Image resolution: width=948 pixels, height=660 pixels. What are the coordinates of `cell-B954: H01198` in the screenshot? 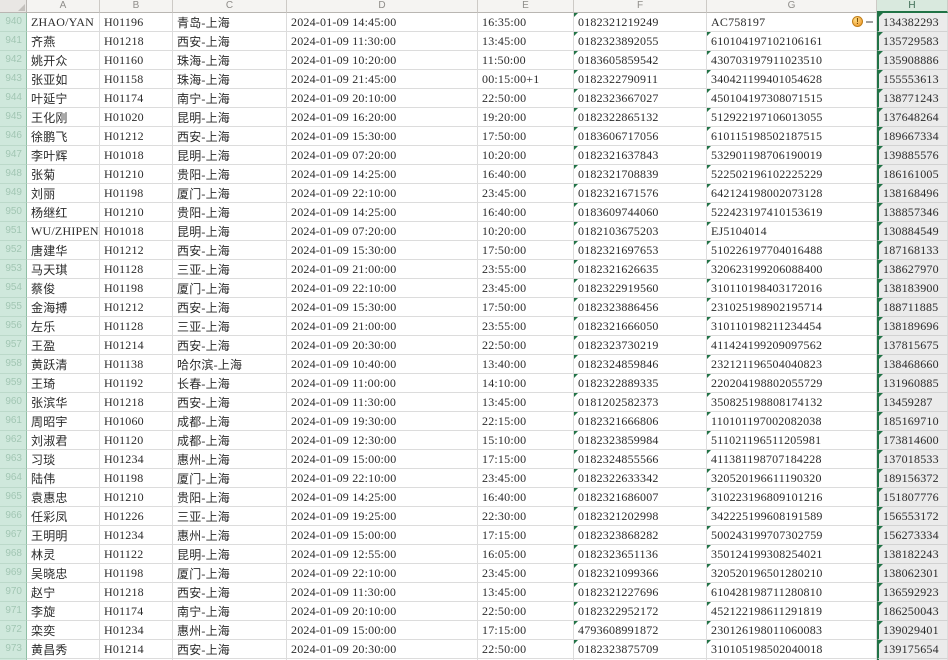 It's located at (136, 288).